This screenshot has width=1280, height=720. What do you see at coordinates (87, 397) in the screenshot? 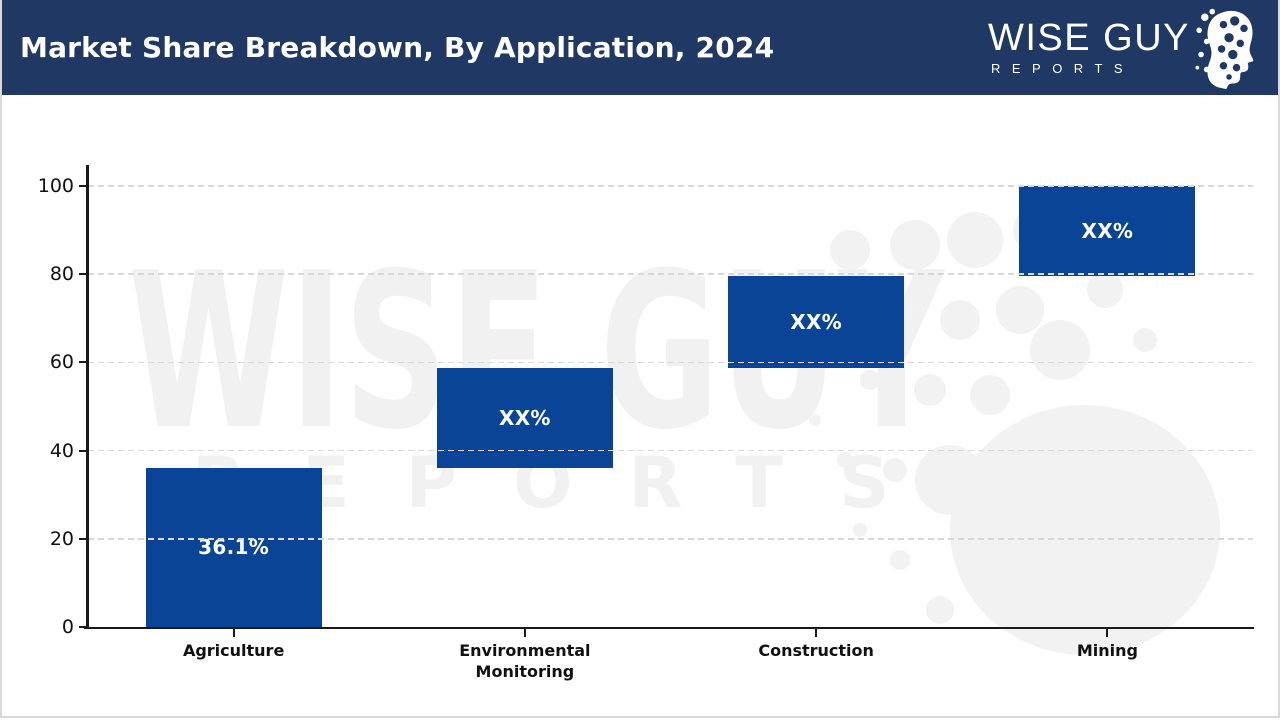
I see `y-axis-line` at bounding box center [87, 397].